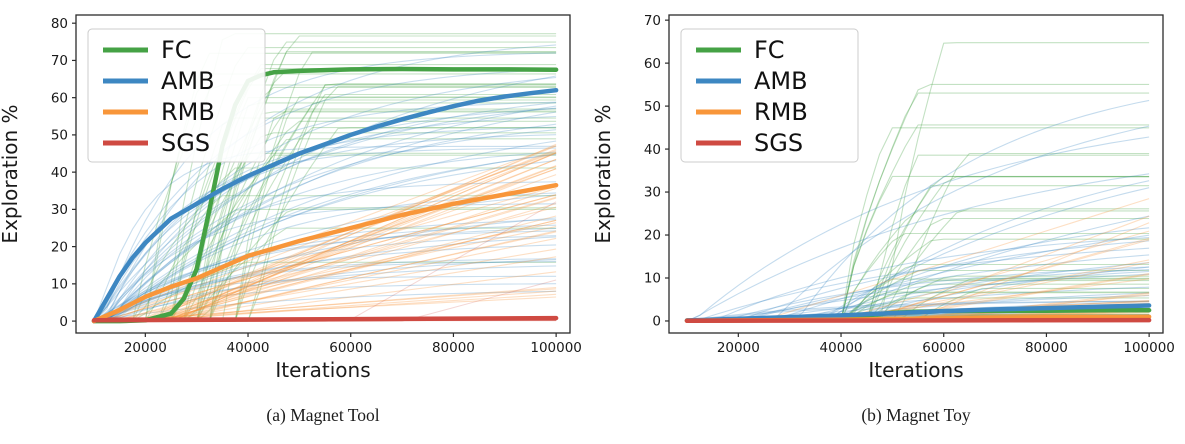 Image resolution: width=1185 pixels, height=444 pixels. What do you see at coordinates (325, 253) in the screenshot?
I see `mean-line-RMB` at bounding box center [325, 253].